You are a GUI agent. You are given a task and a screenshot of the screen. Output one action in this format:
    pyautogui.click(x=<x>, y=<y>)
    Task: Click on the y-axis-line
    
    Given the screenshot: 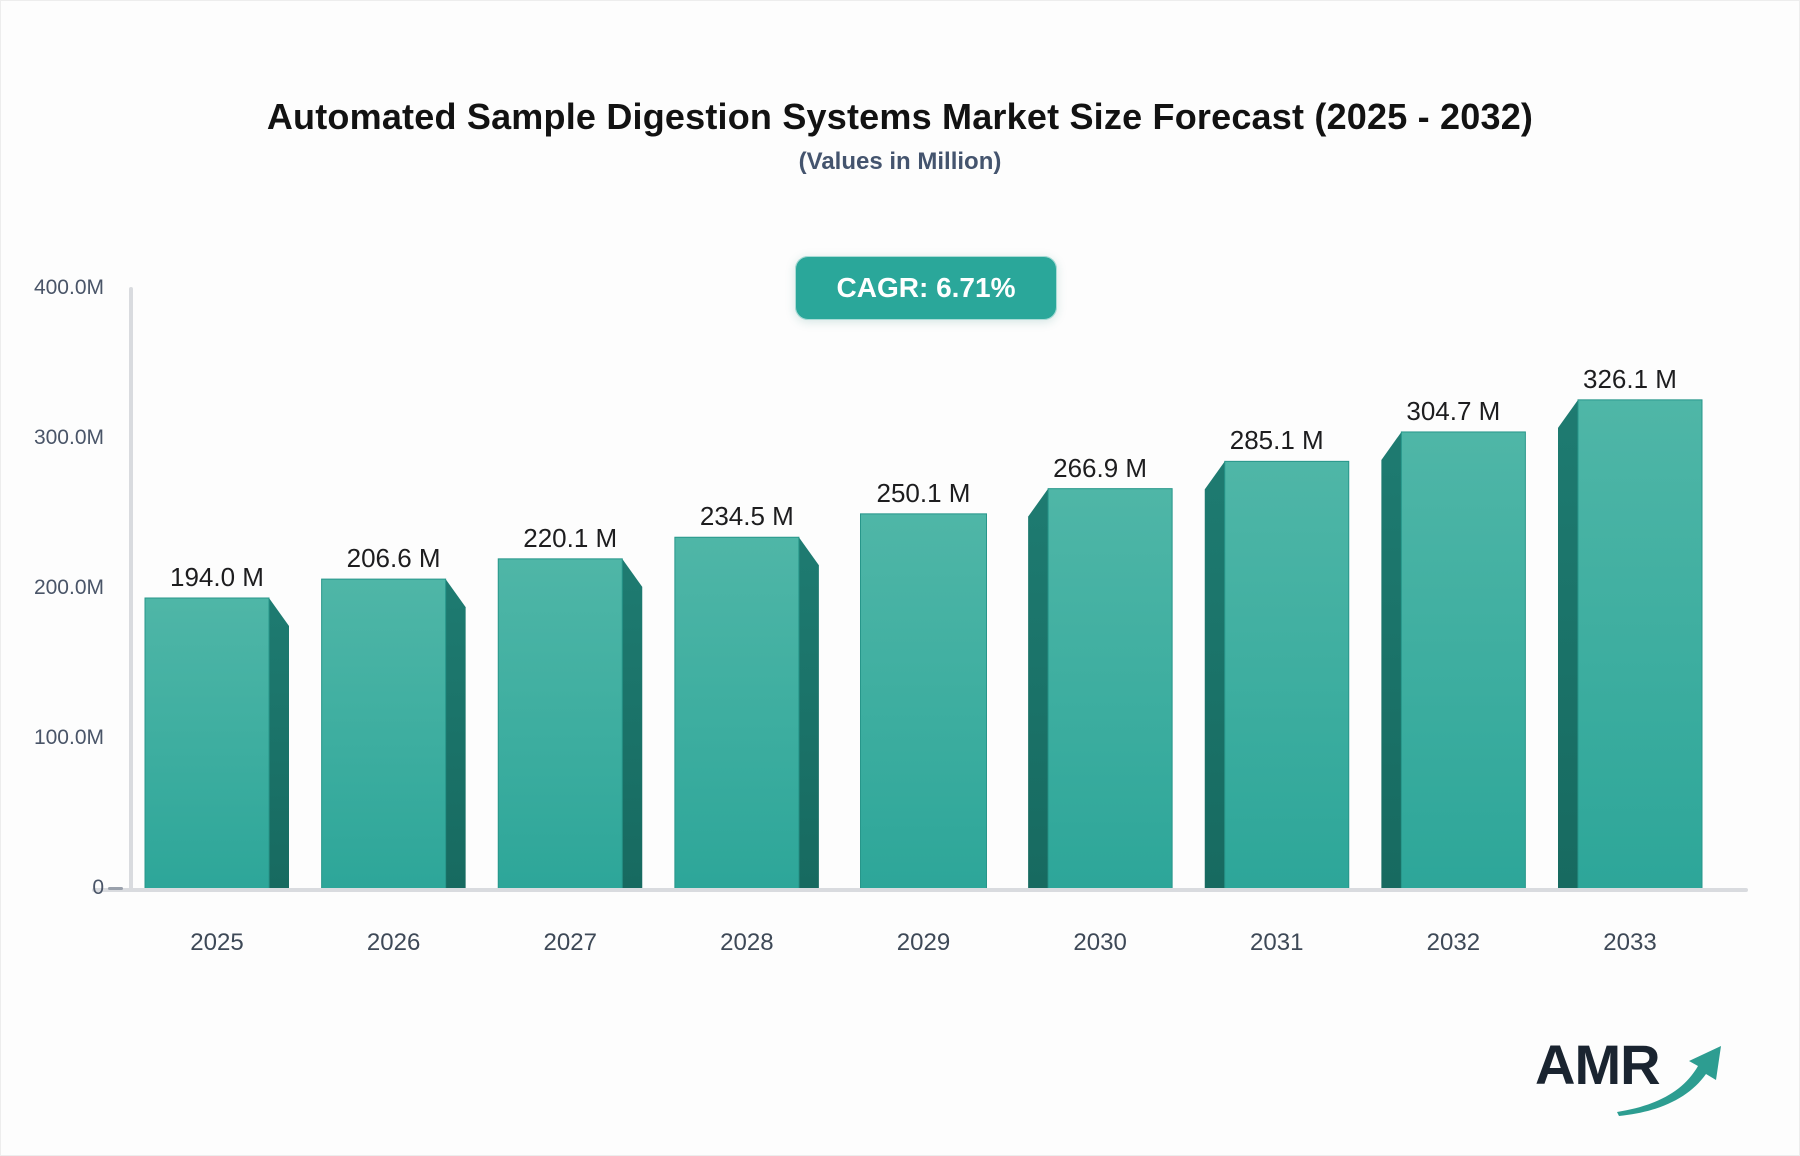 What is the action you would take?
    pyautogui.click(x=131, y=589)
    